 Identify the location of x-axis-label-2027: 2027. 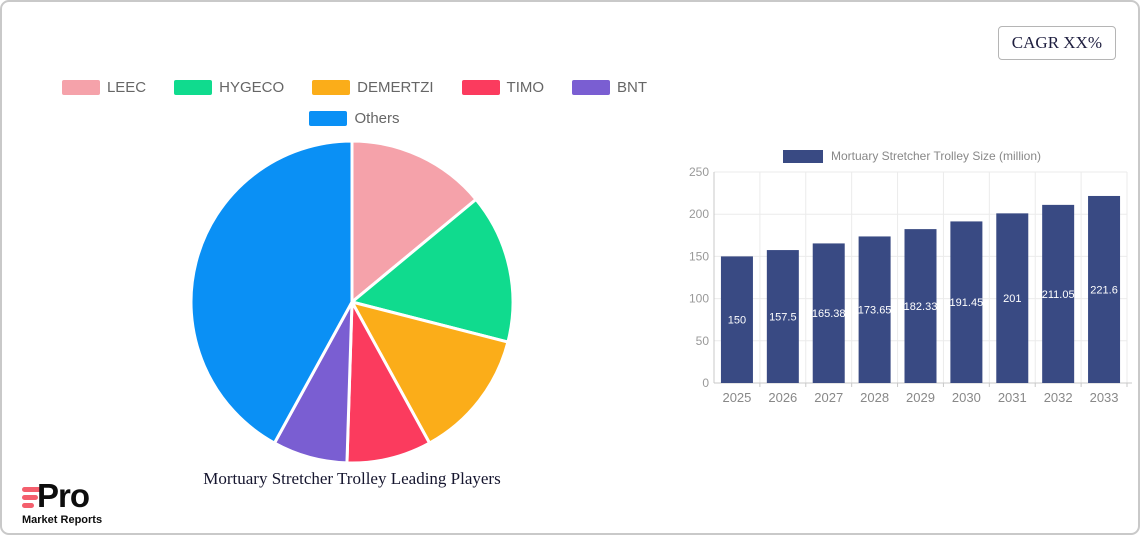
(828, 397).